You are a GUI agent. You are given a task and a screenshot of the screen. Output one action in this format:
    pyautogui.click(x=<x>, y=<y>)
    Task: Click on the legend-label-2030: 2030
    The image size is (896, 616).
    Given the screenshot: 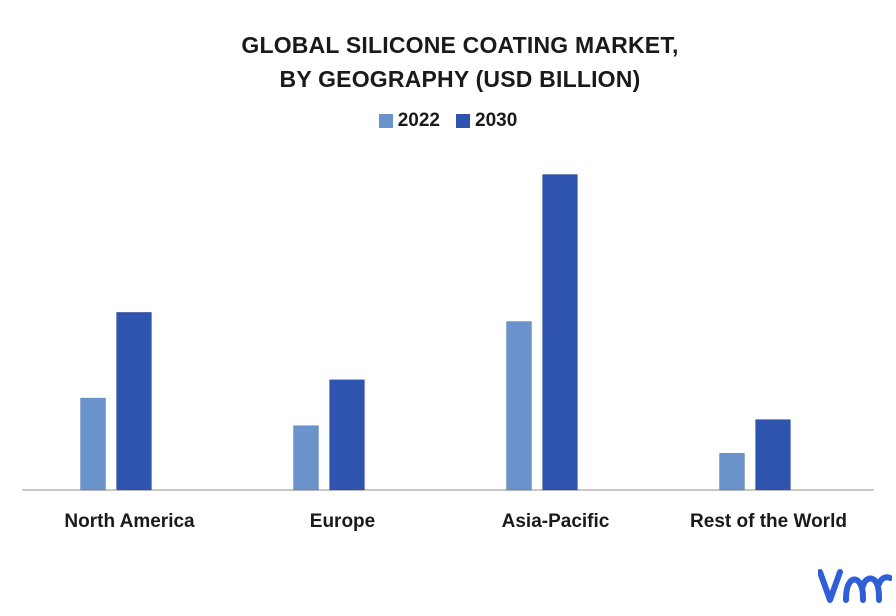 What is the action you would take?
    pyautogui.click(x=496, y=120)
    